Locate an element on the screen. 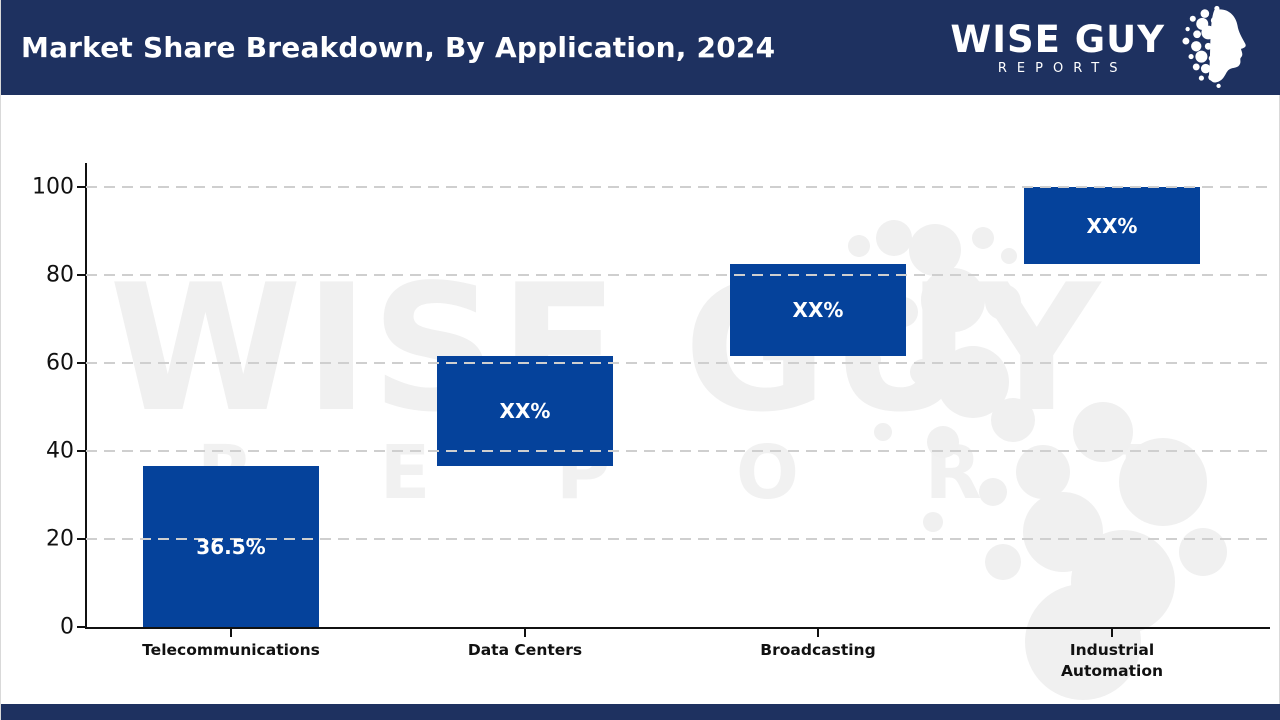 This screenshot has width=1280, height=720. brand-logo: WISE GUY REPORTS is located at coordinates (1101, 48).